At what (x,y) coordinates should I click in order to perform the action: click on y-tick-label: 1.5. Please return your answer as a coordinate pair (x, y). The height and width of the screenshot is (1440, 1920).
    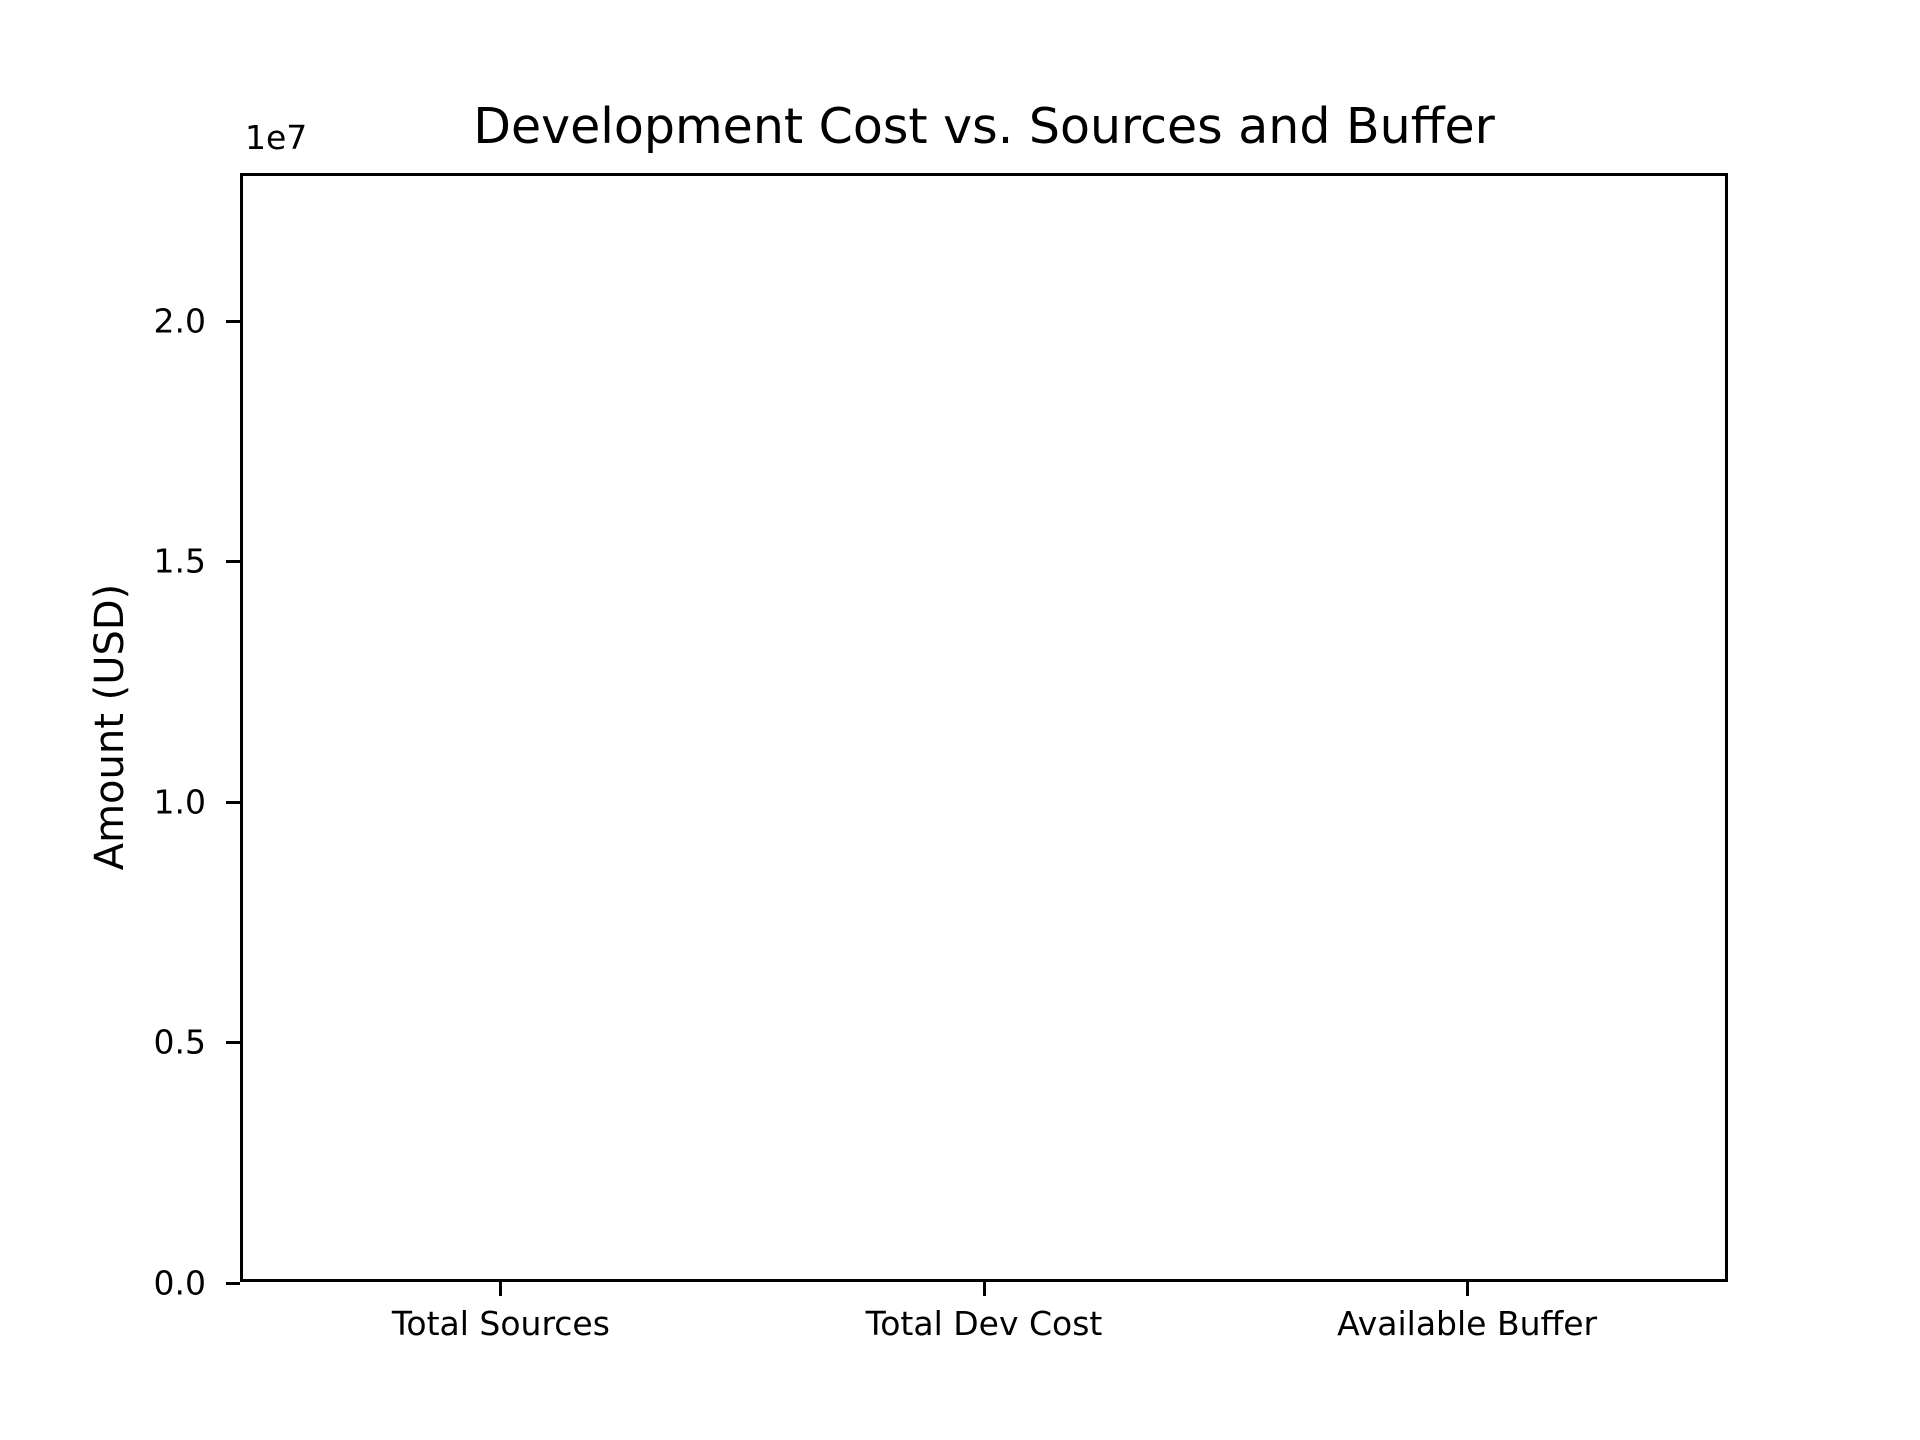
    Looking at the image, I should click on (179, 561).